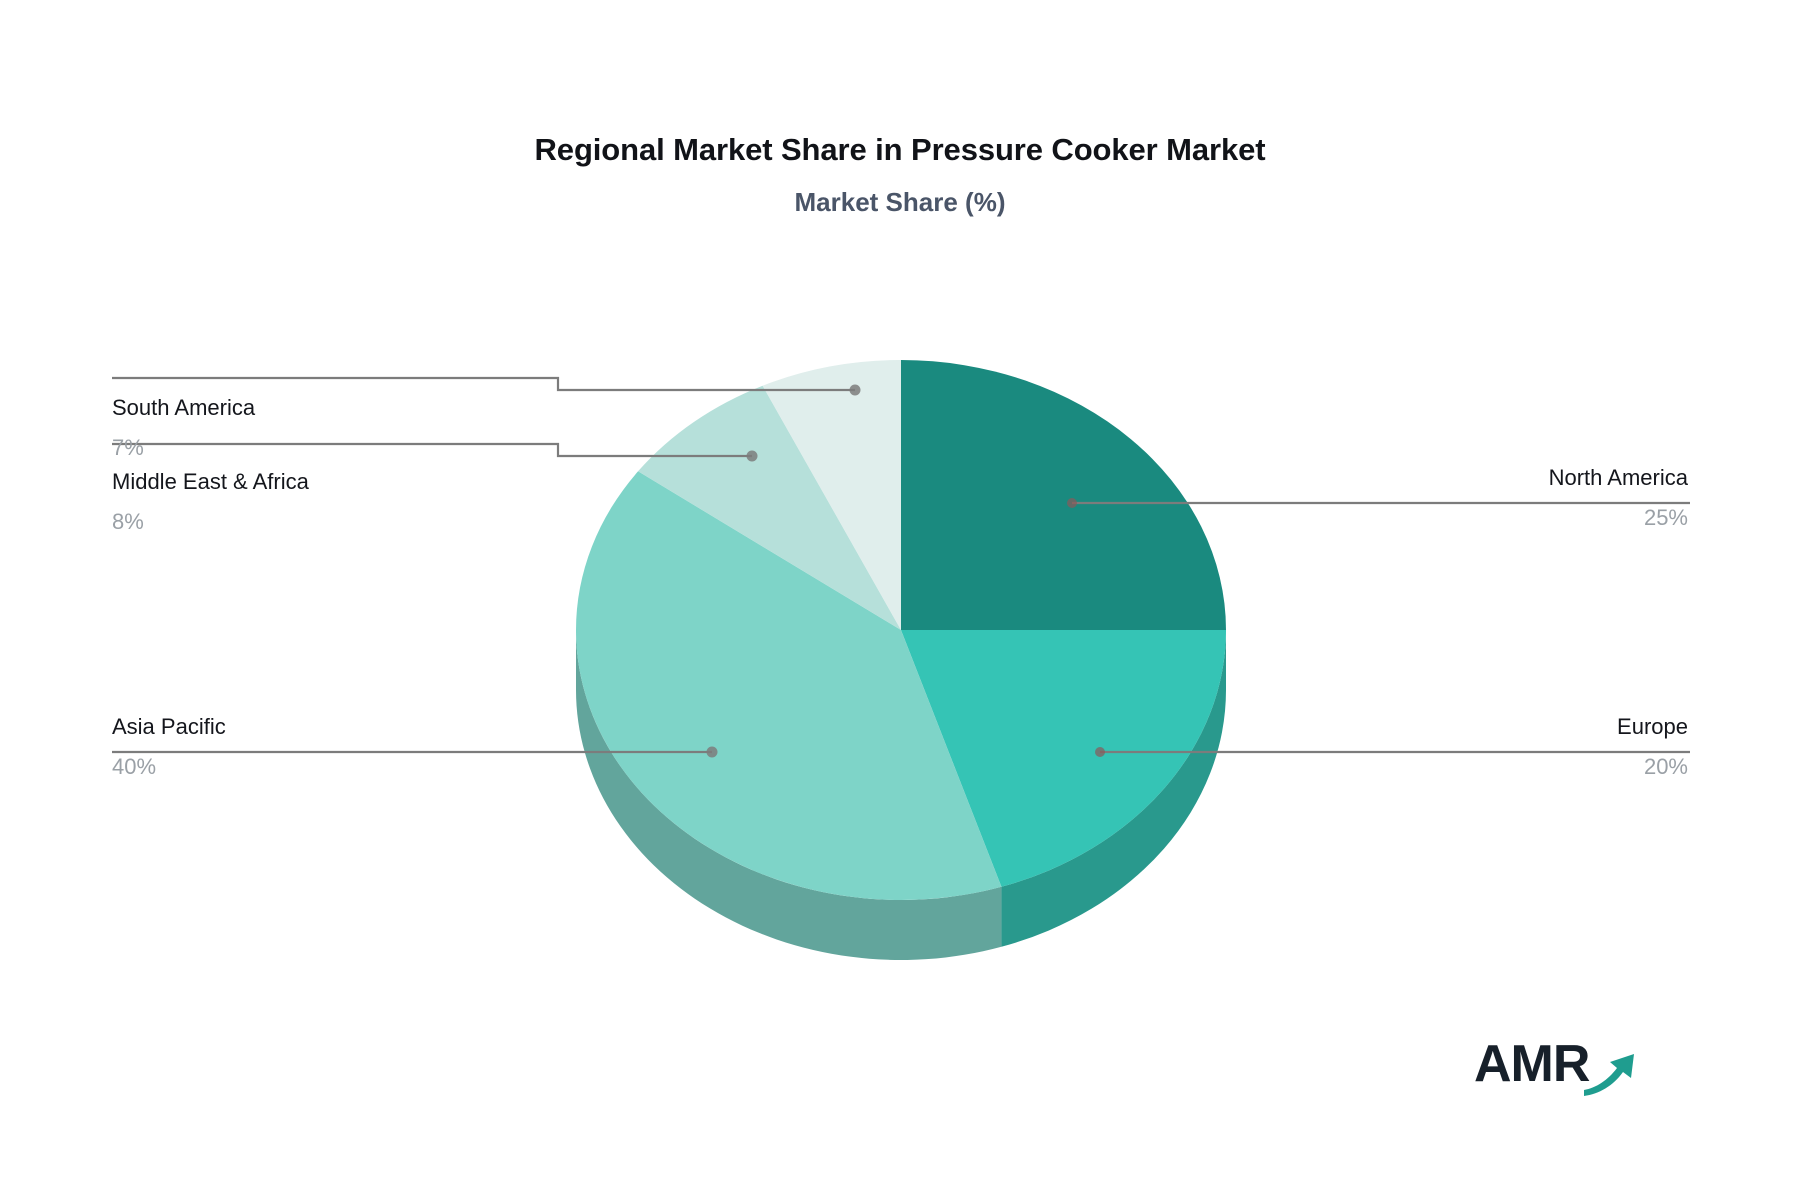  I want to click on callout-label-asia-pacific: Asia Pacific, so click(169, 726).